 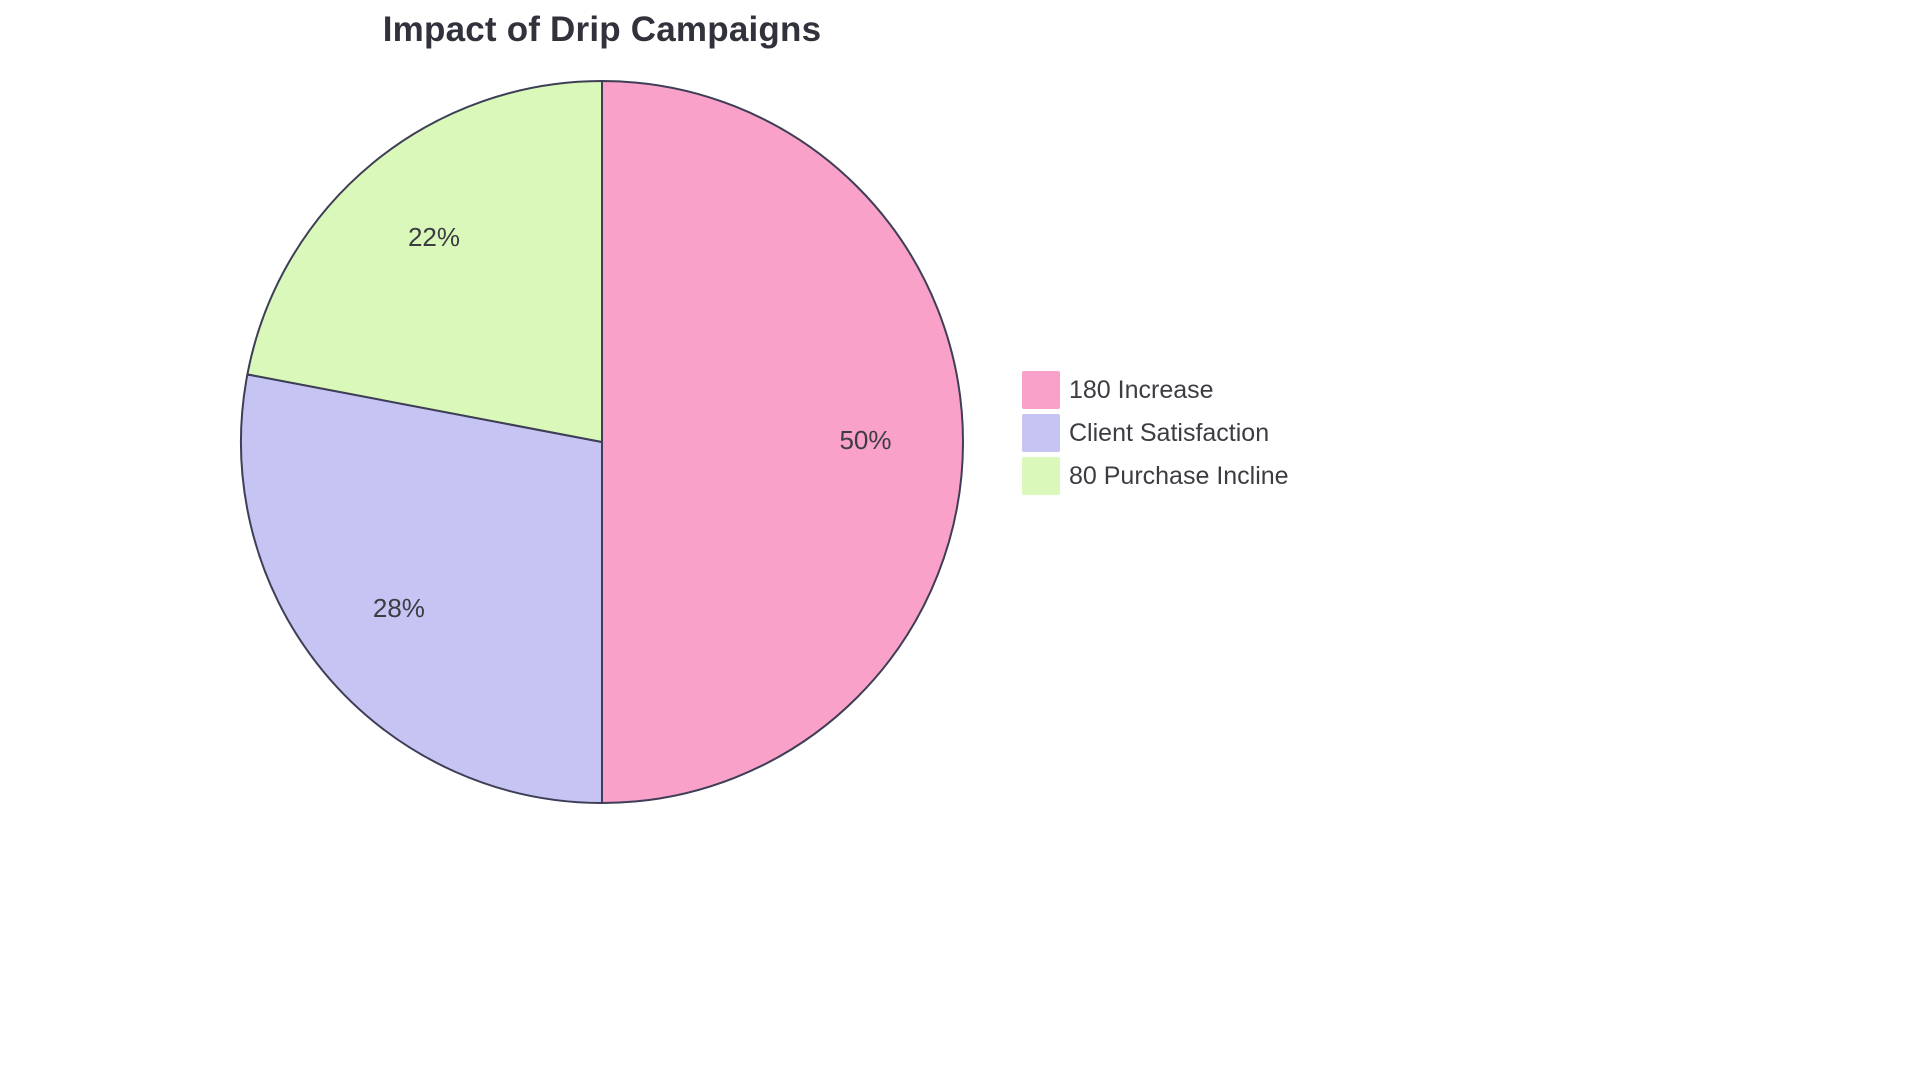 I want to click on legend-item: Client Satisfaction, so click(x=1155, y=433).